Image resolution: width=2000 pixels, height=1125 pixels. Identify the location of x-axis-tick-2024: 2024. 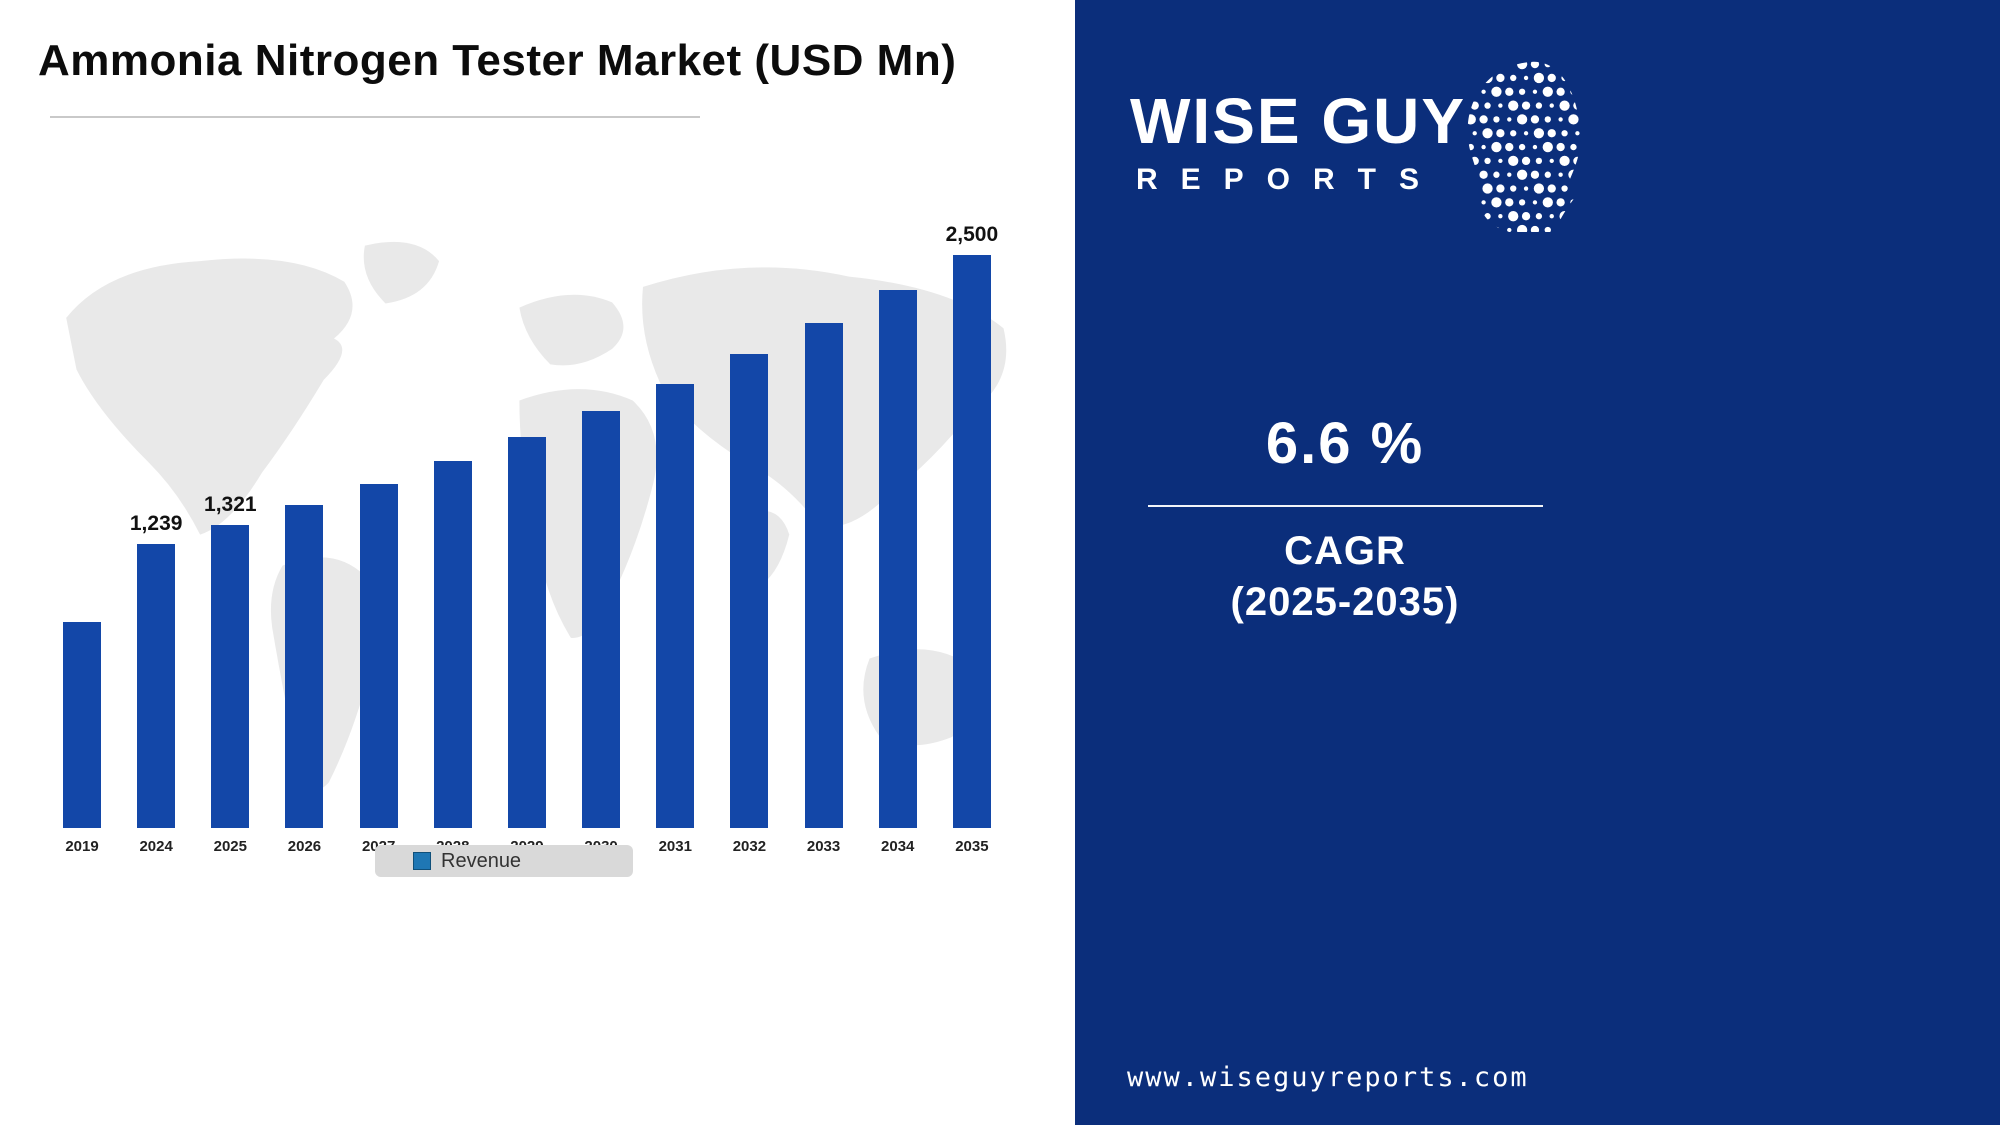
(156, 846).